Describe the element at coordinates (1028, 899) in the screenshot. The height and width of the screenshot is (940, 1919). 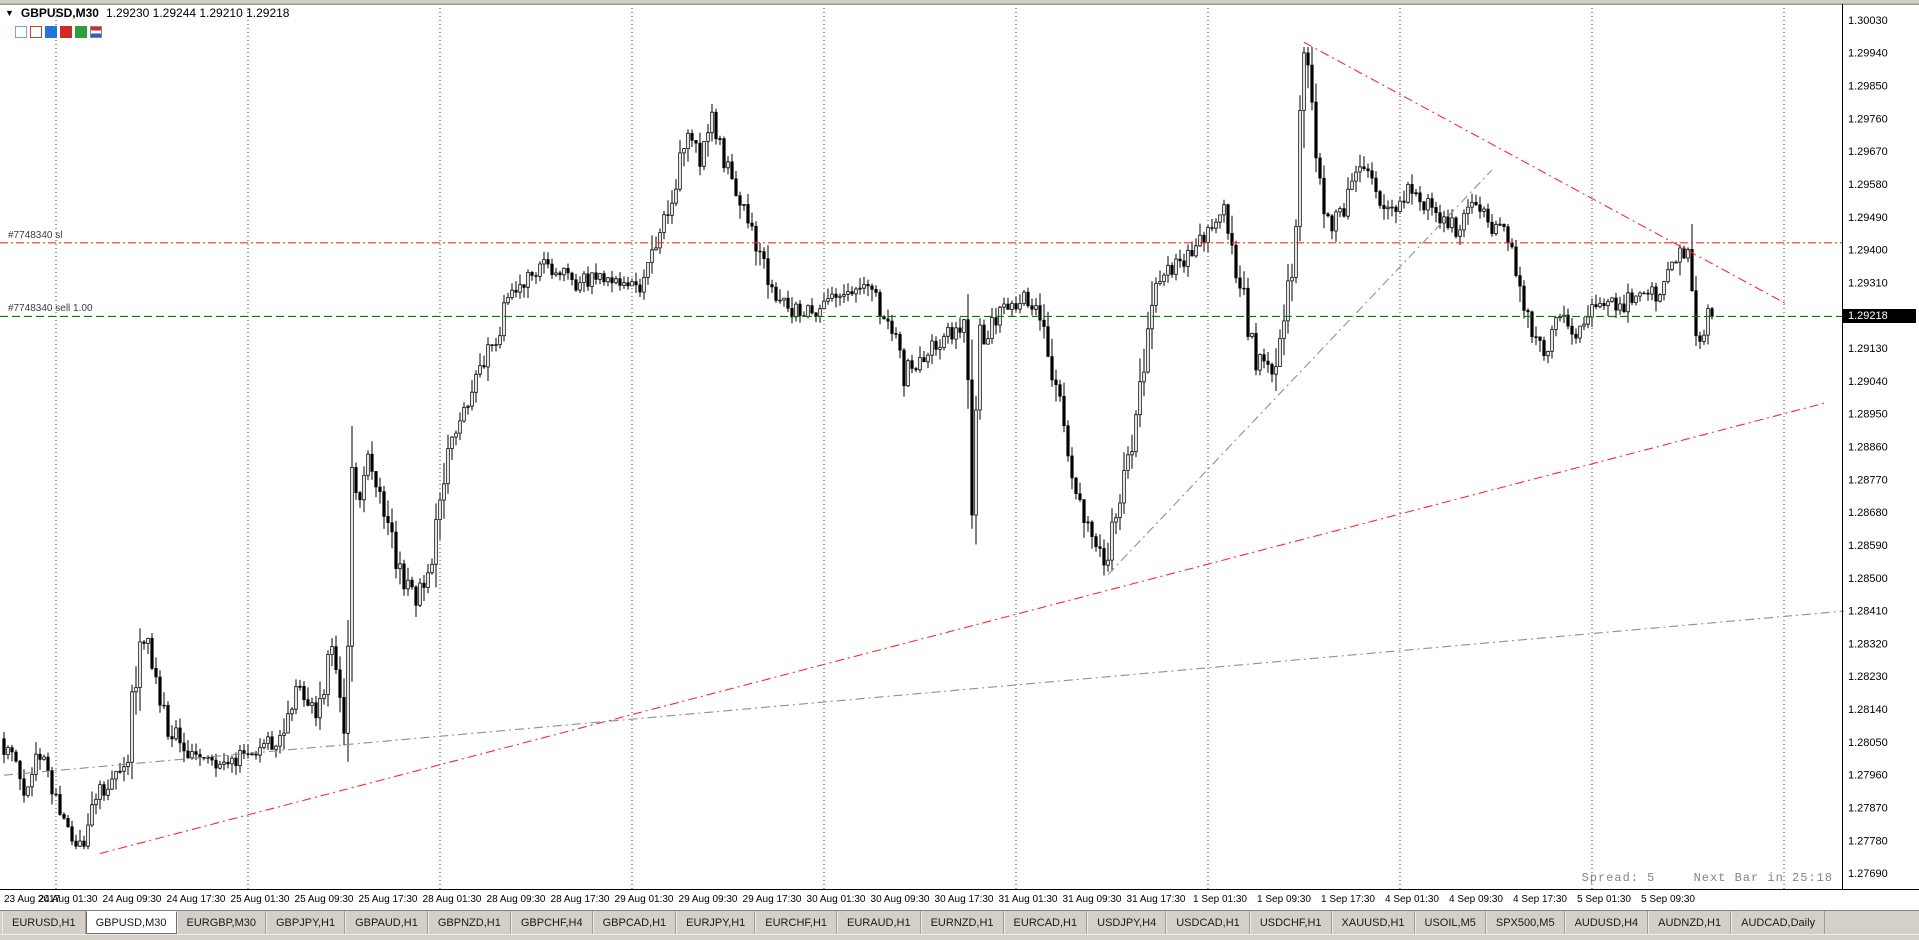
I see `time-axis-label: 31 Aug 01:30` at that location.